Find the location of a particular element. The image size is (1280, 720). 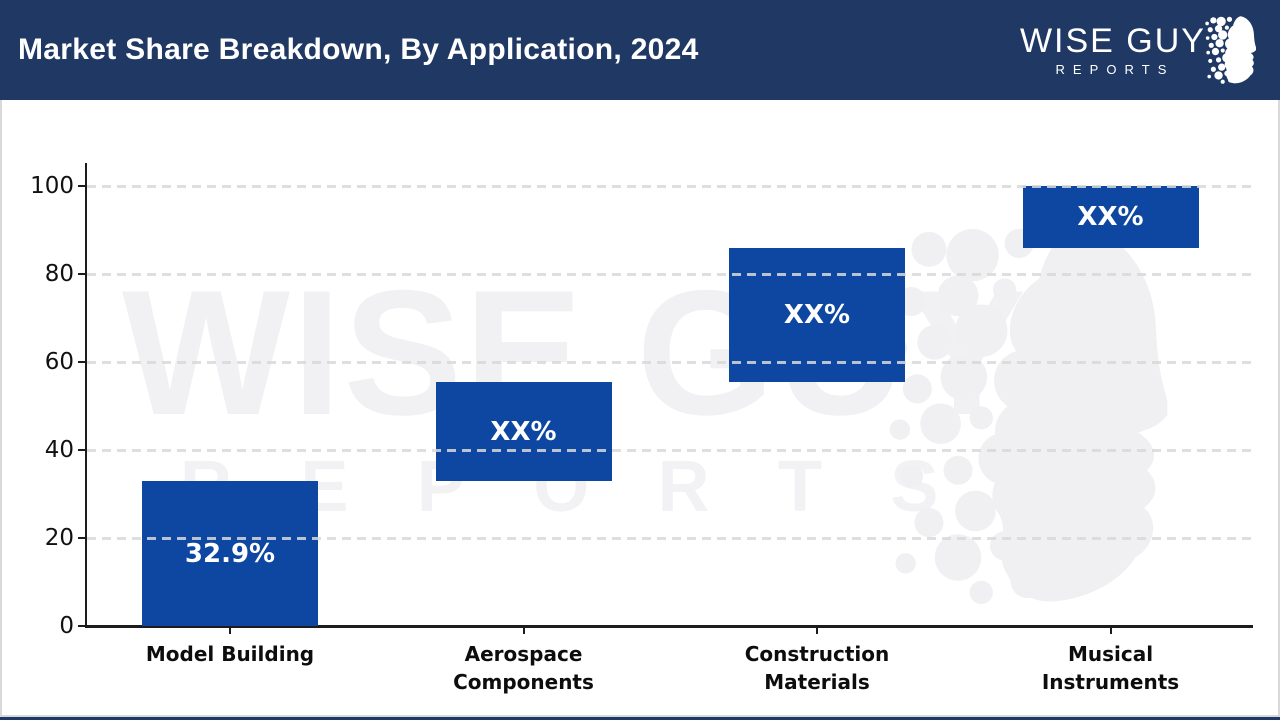

brand-logo-text: WISE GUY REPORTS is located at coordinates (1113, 50).